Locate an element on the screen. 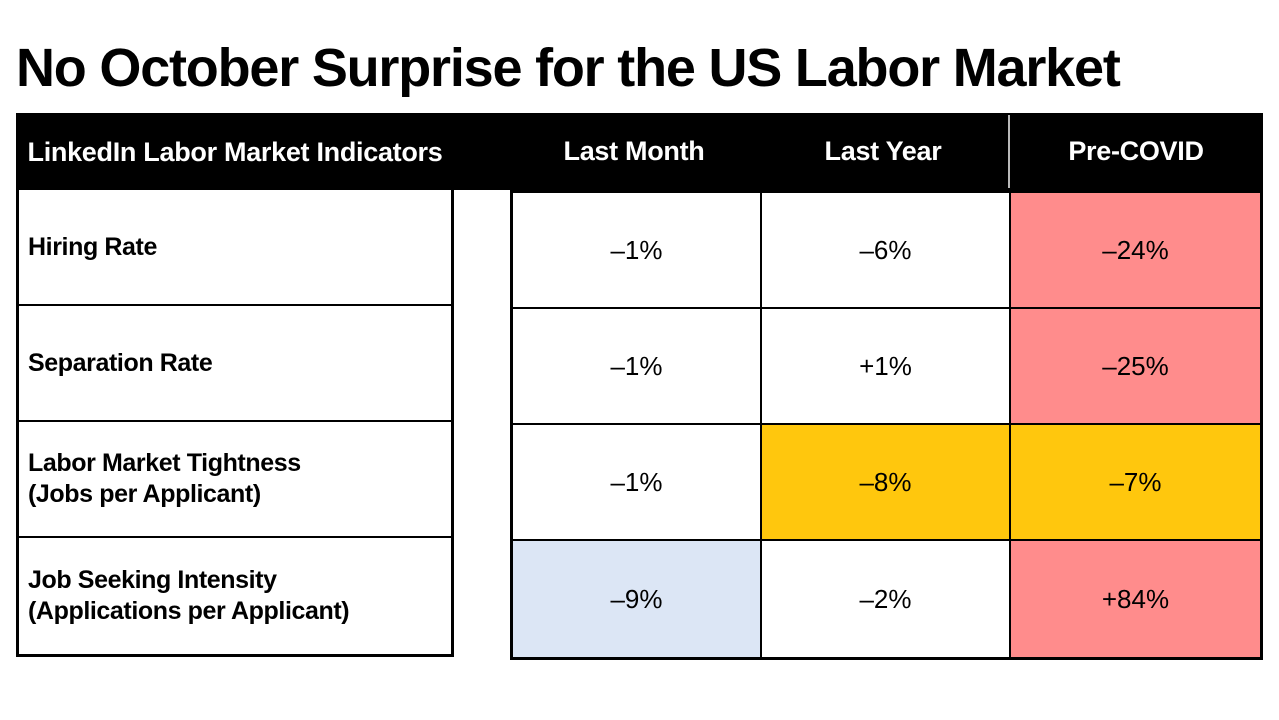 The height and width of the screenshot is (720, 1279). row-label-hiring-rate: Hiring Rate is located at coordinates (92, 247).